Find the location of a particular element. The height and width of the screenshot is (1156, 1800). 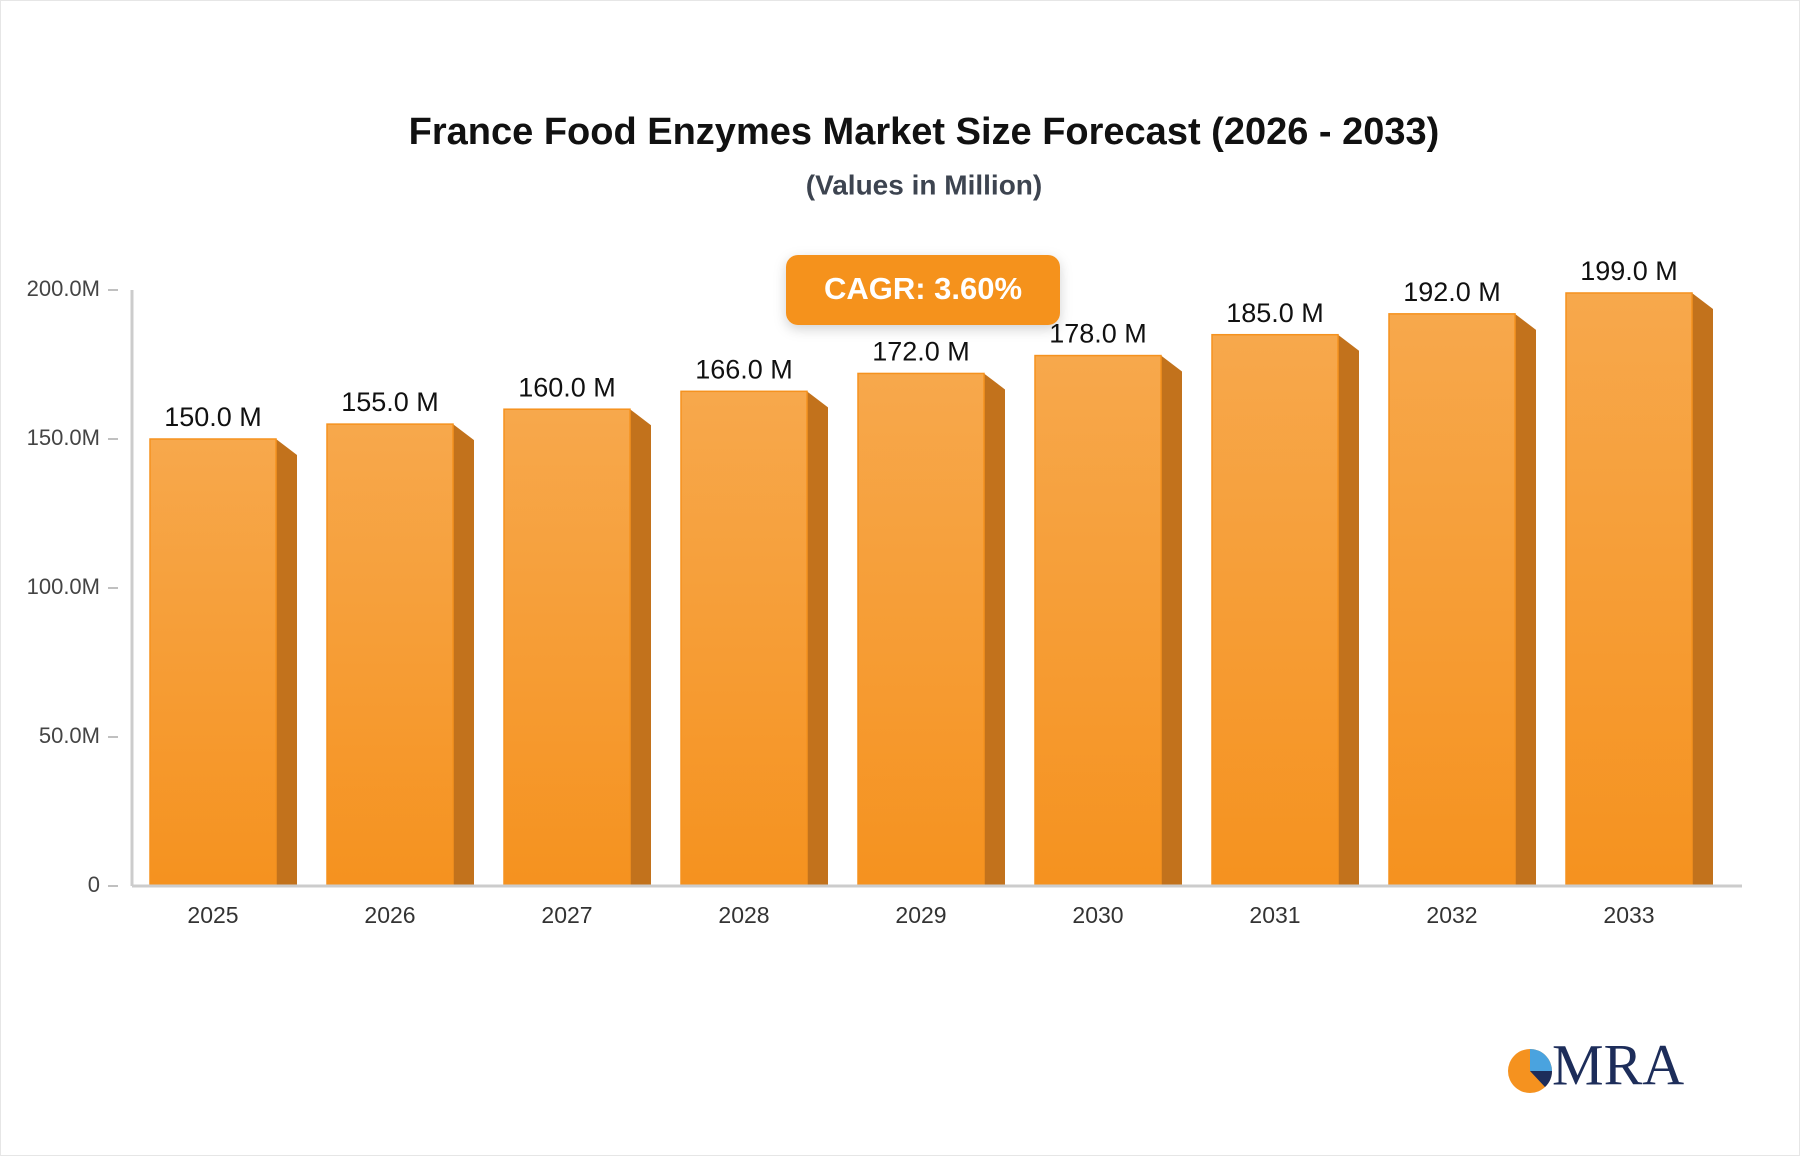

x-tick-label: 2030 is located at coordinates (1097, 915).